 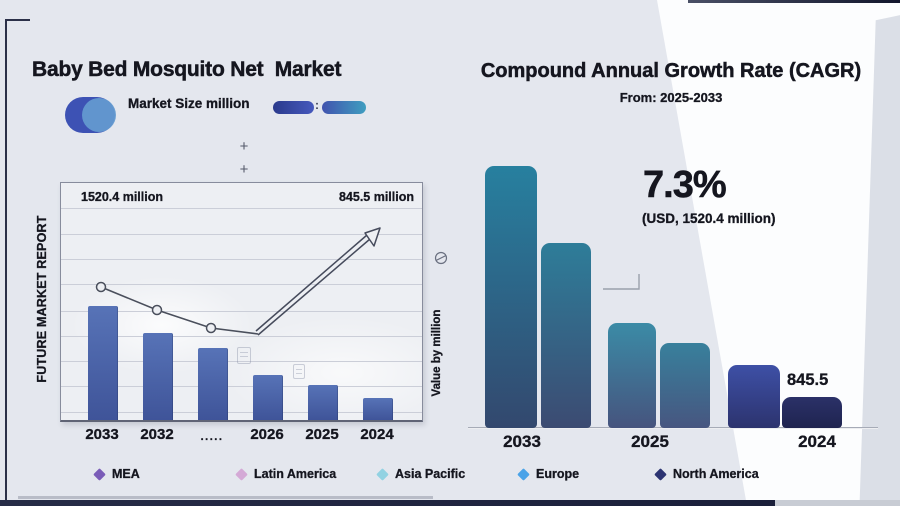 I want to click on market-size-label: Market Size million, so click(x=189, y=103).